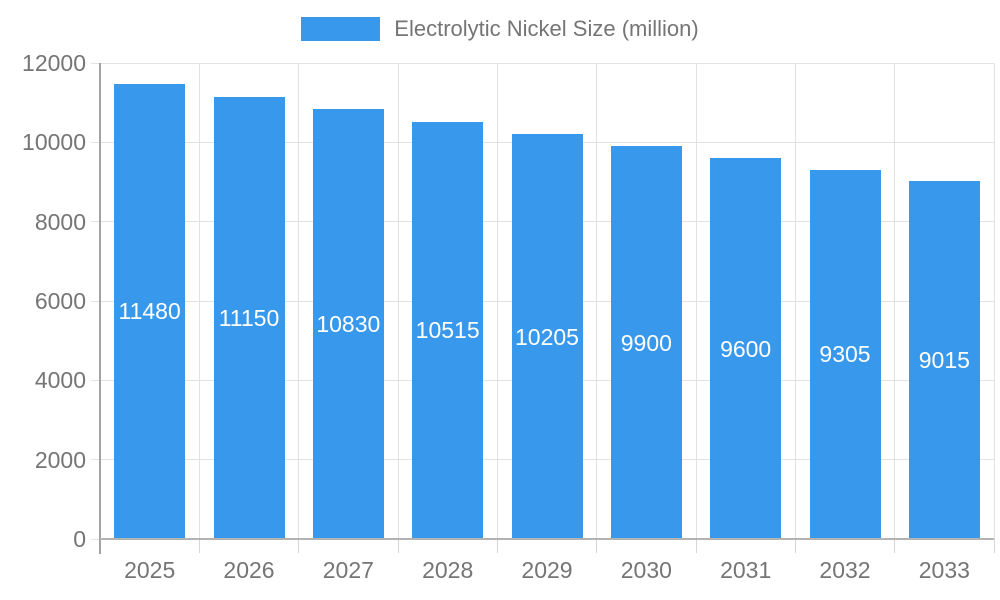 The height and width of the screenshot is (600, 1000). Describe the element at coordinates (150, 570) in the screenshot. I see `x-axis-label: 2025` at that location.